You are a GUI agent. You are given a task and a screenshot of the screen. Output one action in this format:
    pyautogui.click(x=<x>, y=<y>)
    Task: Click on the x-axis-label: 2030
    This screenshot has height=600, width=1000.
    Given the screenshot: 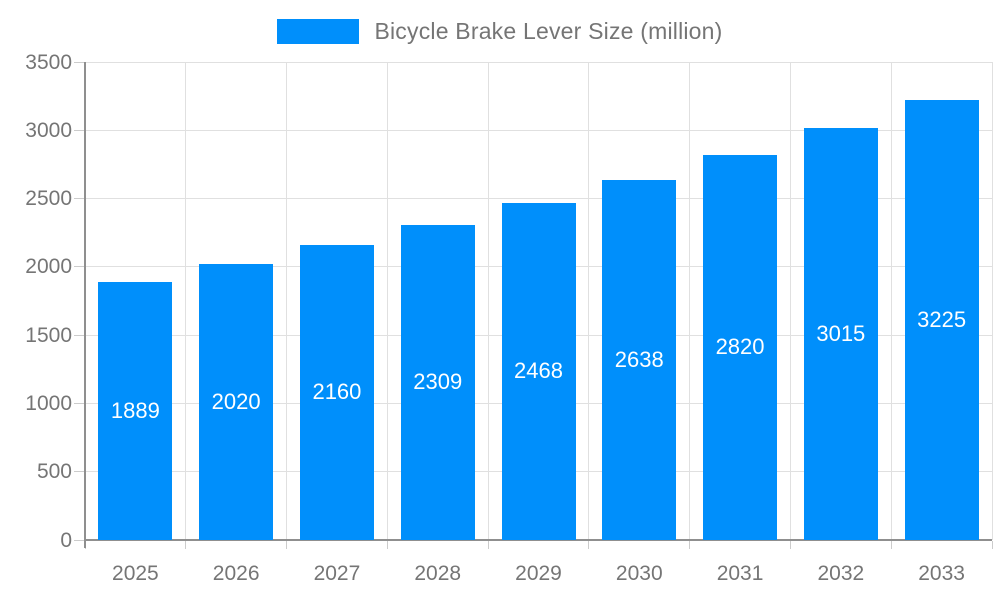 What is the action you would take?
    pyautogui.click(x=639, y=573)
    